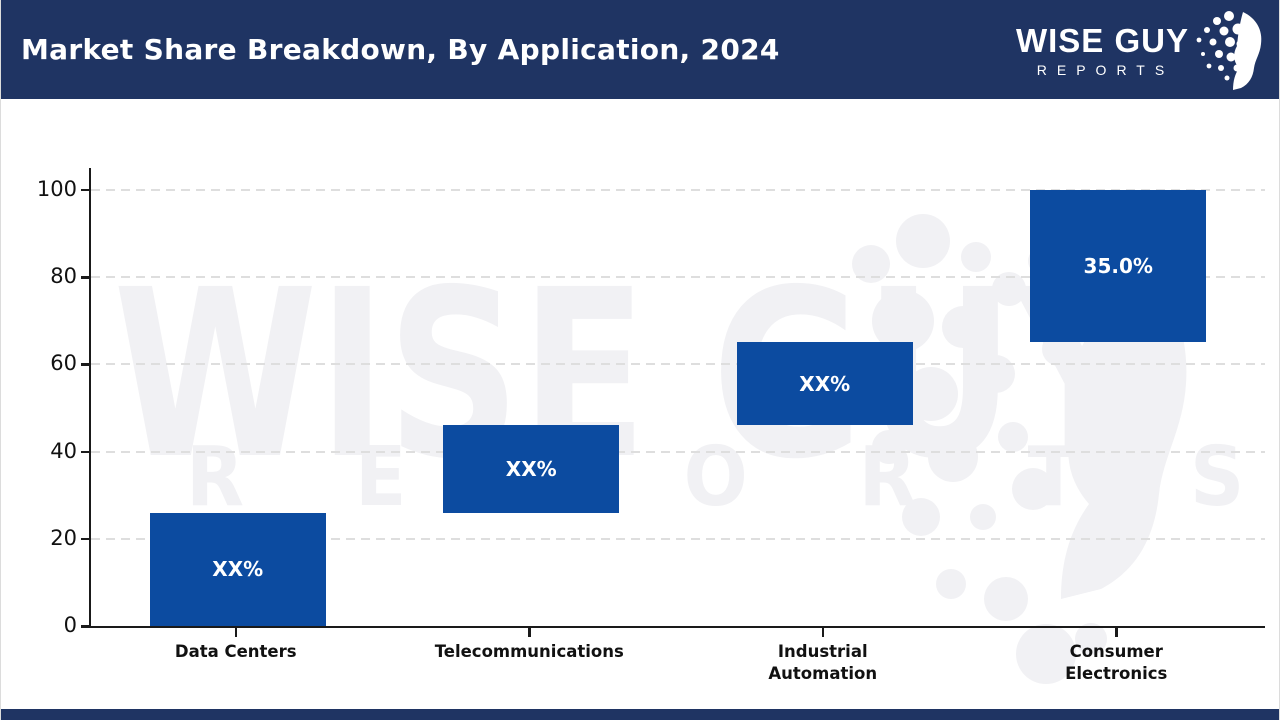  I want to click on x-tick-label-line: Electronics, so click(1116, 674).